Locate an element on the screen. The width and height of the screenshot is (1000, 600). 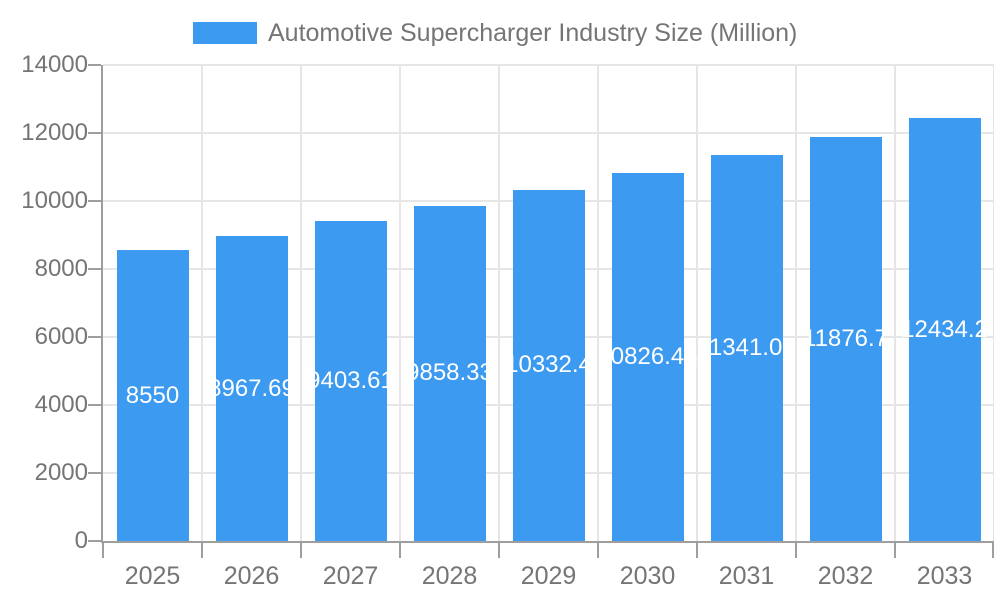
bar-label-2028: 9858.33 is located at coordinates (449, 373).